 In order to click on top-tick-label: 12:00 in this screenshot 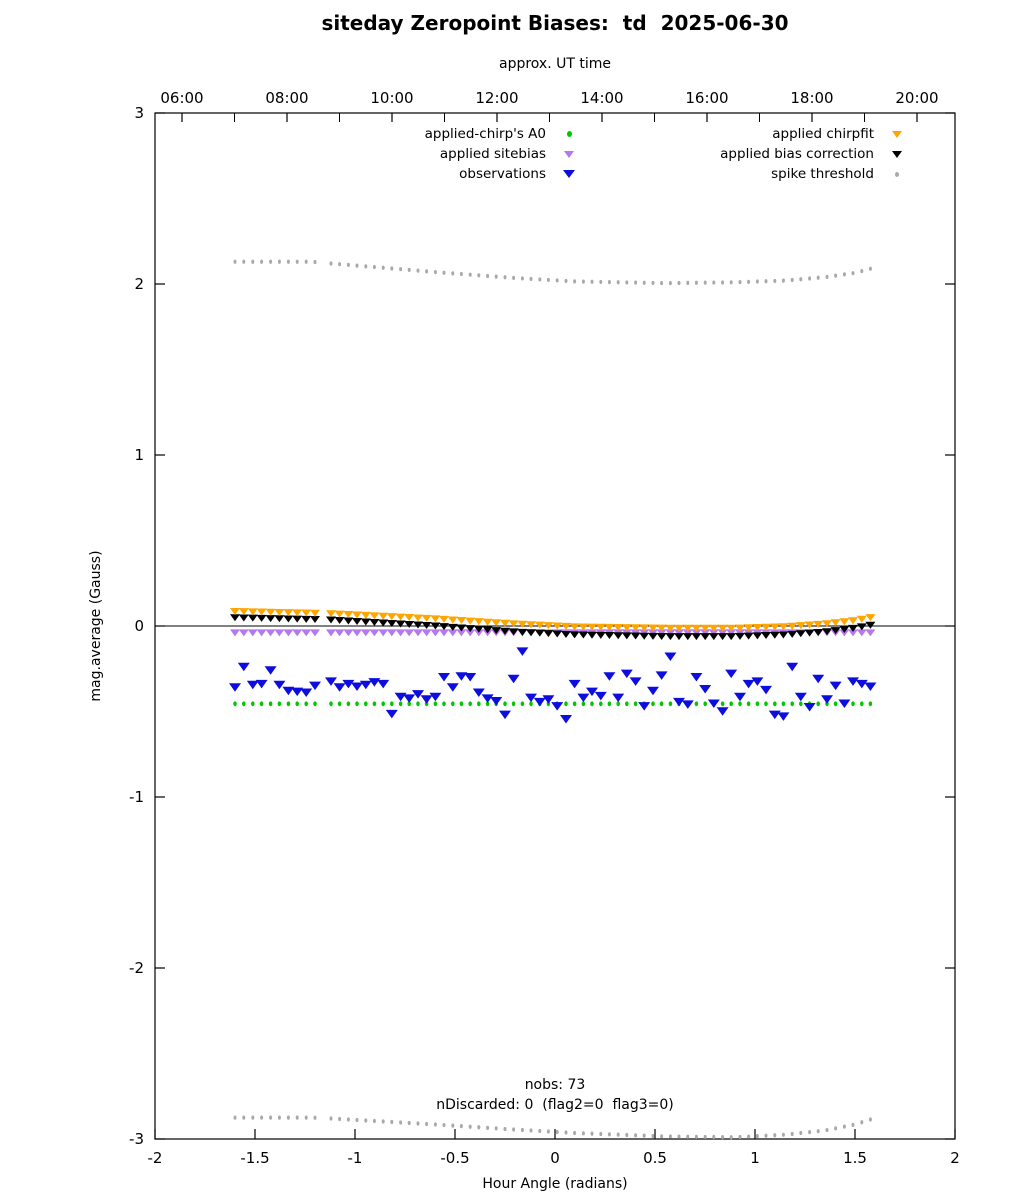, I will do `click(496, 98)`.